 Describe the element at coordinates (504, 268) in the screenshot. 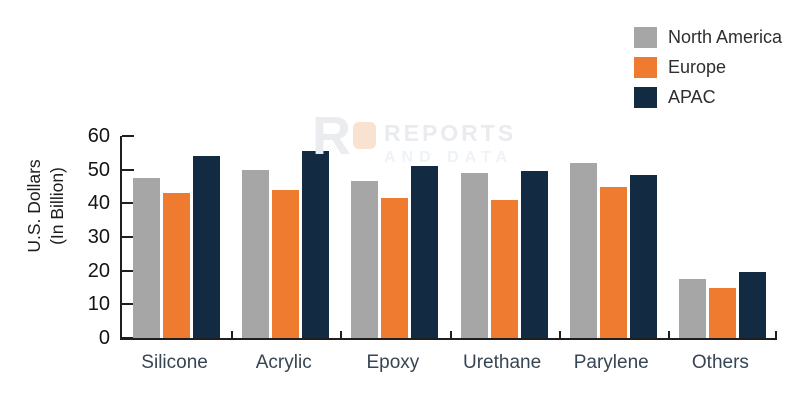

I see `bar-europe-urethane` at that location.